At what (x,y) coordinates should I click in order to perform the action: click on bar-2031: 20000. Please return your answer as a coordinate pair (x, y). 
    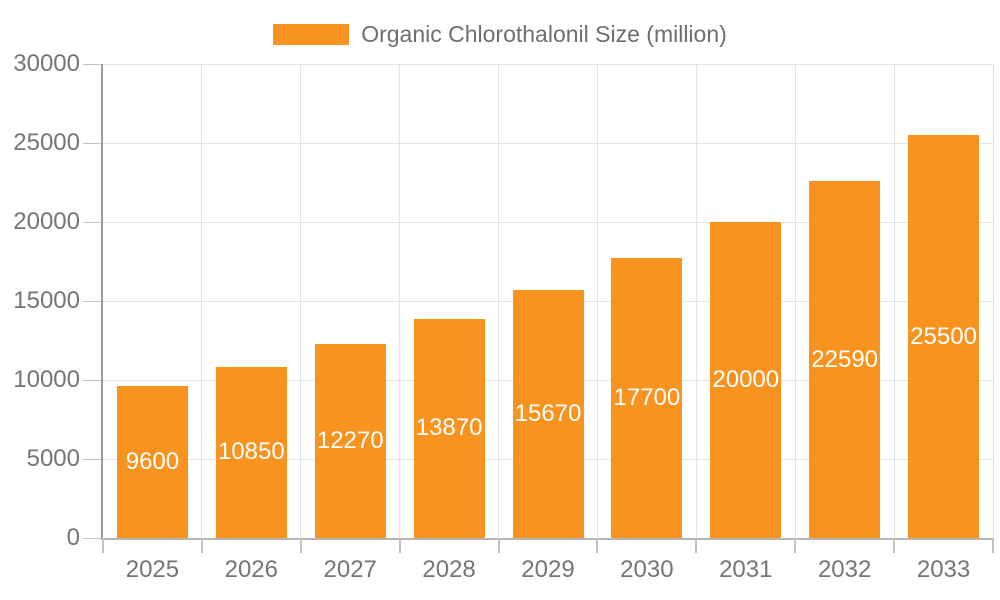
    Looking at the image, I should click on (746, 380).